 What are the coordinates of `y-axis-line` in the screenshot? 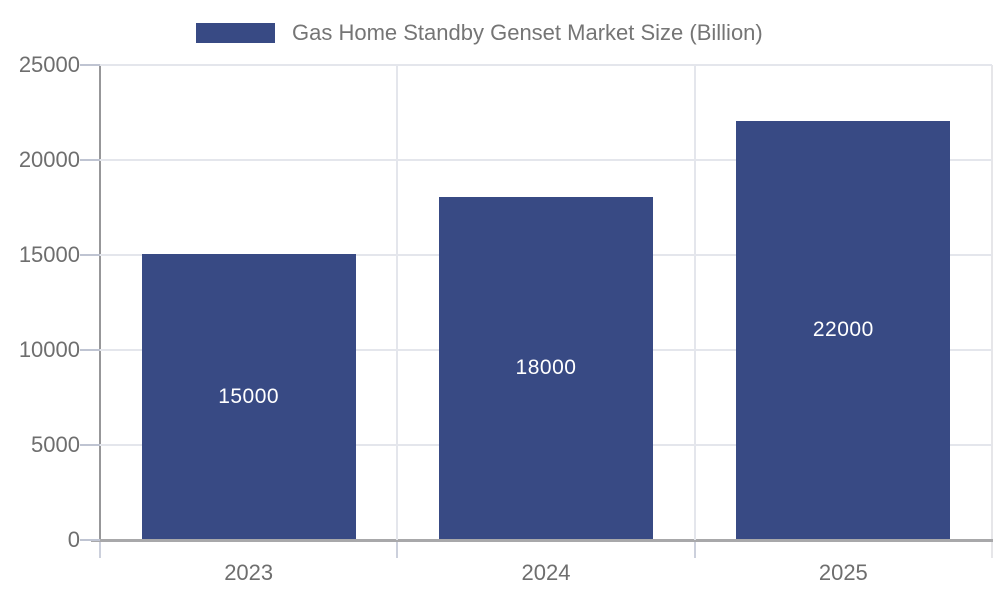 It's located at (100, 303).